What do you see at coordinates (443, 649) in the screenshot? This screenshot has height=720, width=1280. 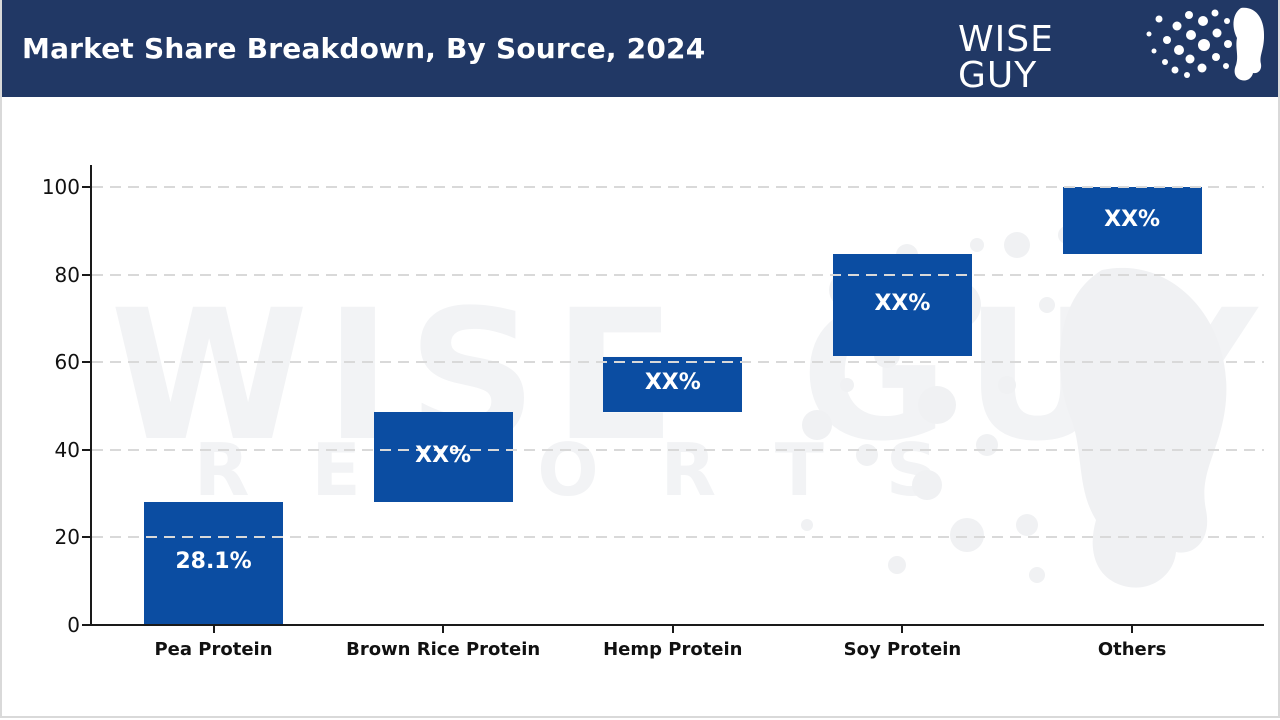 I see `x-axis-label: Brown Rice Protein` at bounding box center [443, 649].